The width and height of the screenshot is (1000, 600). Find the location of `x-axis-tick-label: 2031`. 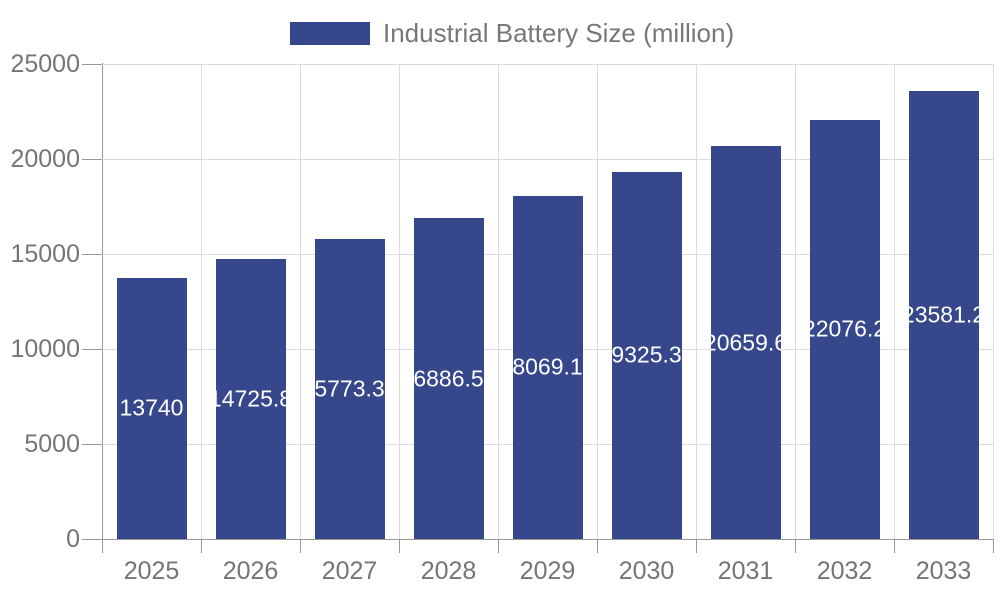

x-axis-tick-label: 2031 is located at coordinates (745, 571).